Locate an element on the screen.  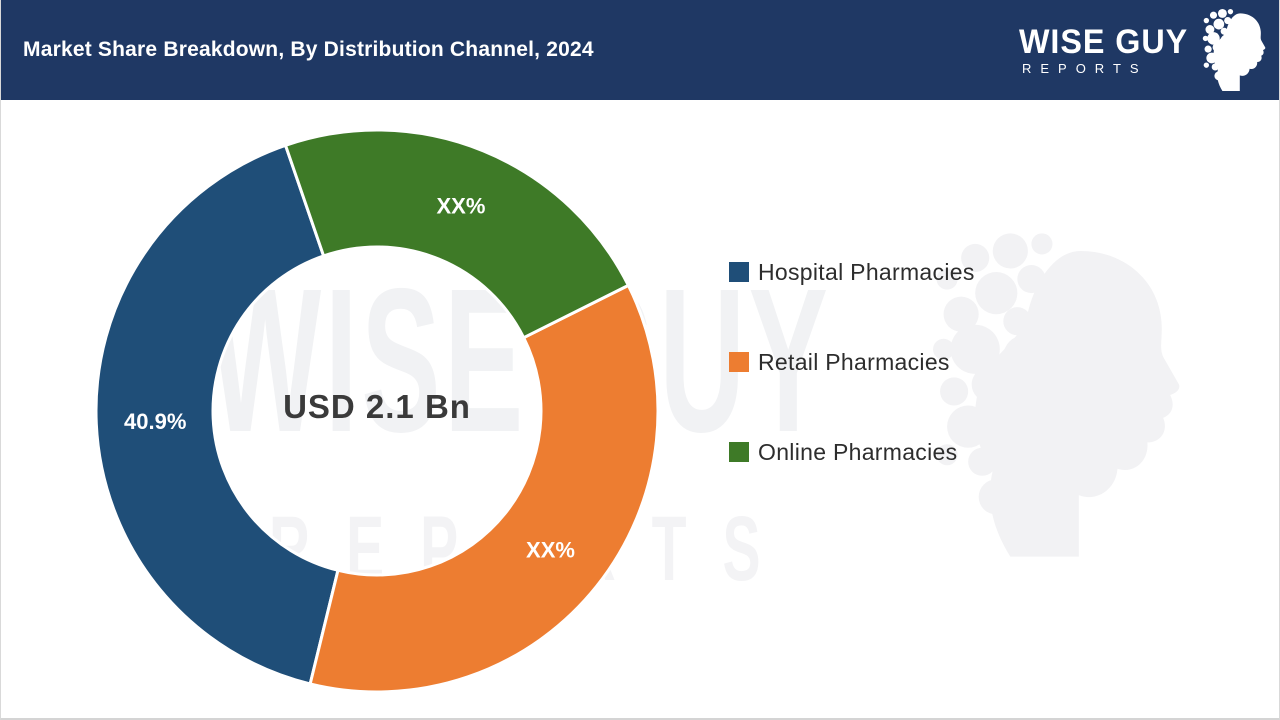
wise-guy-logo: WISE GUY REPORTS is located at coordinates (1144, 50).